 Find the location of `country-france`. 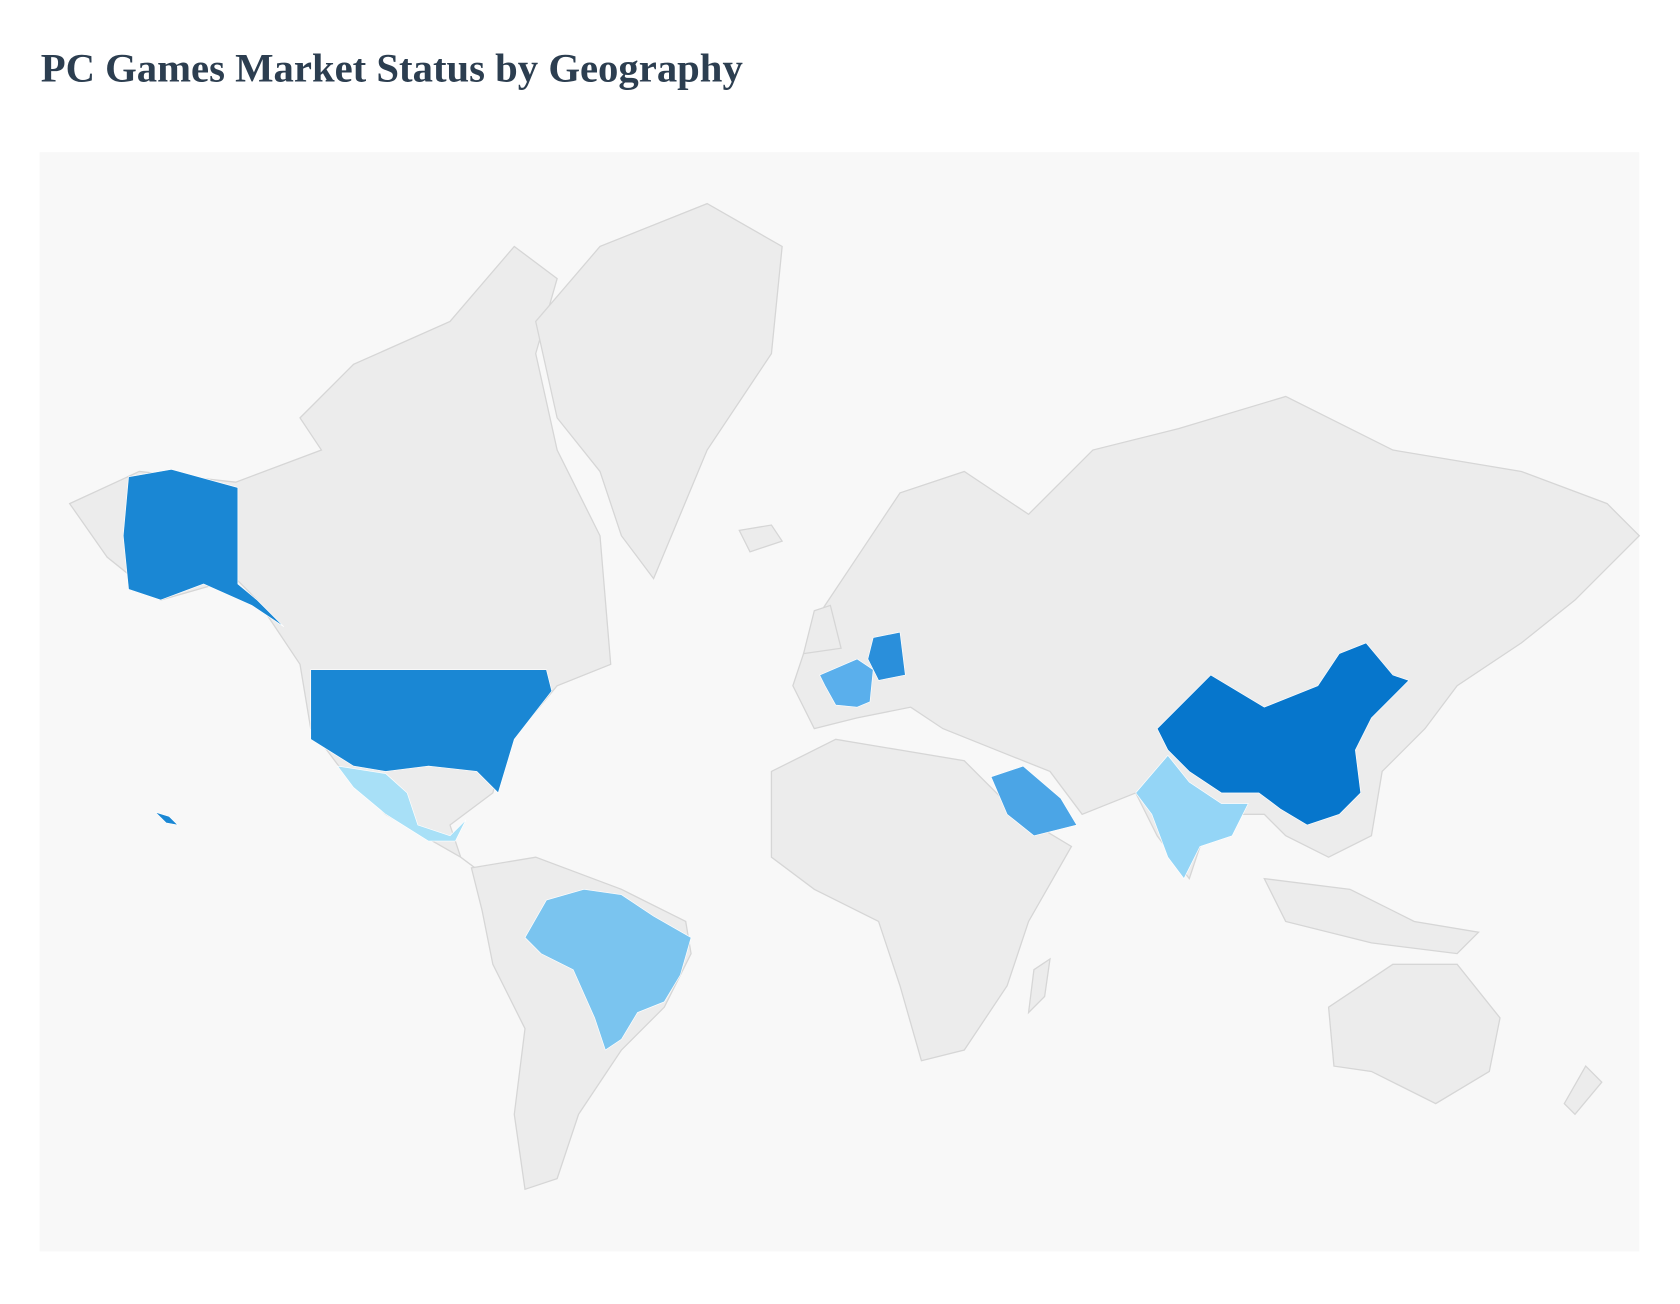

country-france is located at coordinates (846, 683).